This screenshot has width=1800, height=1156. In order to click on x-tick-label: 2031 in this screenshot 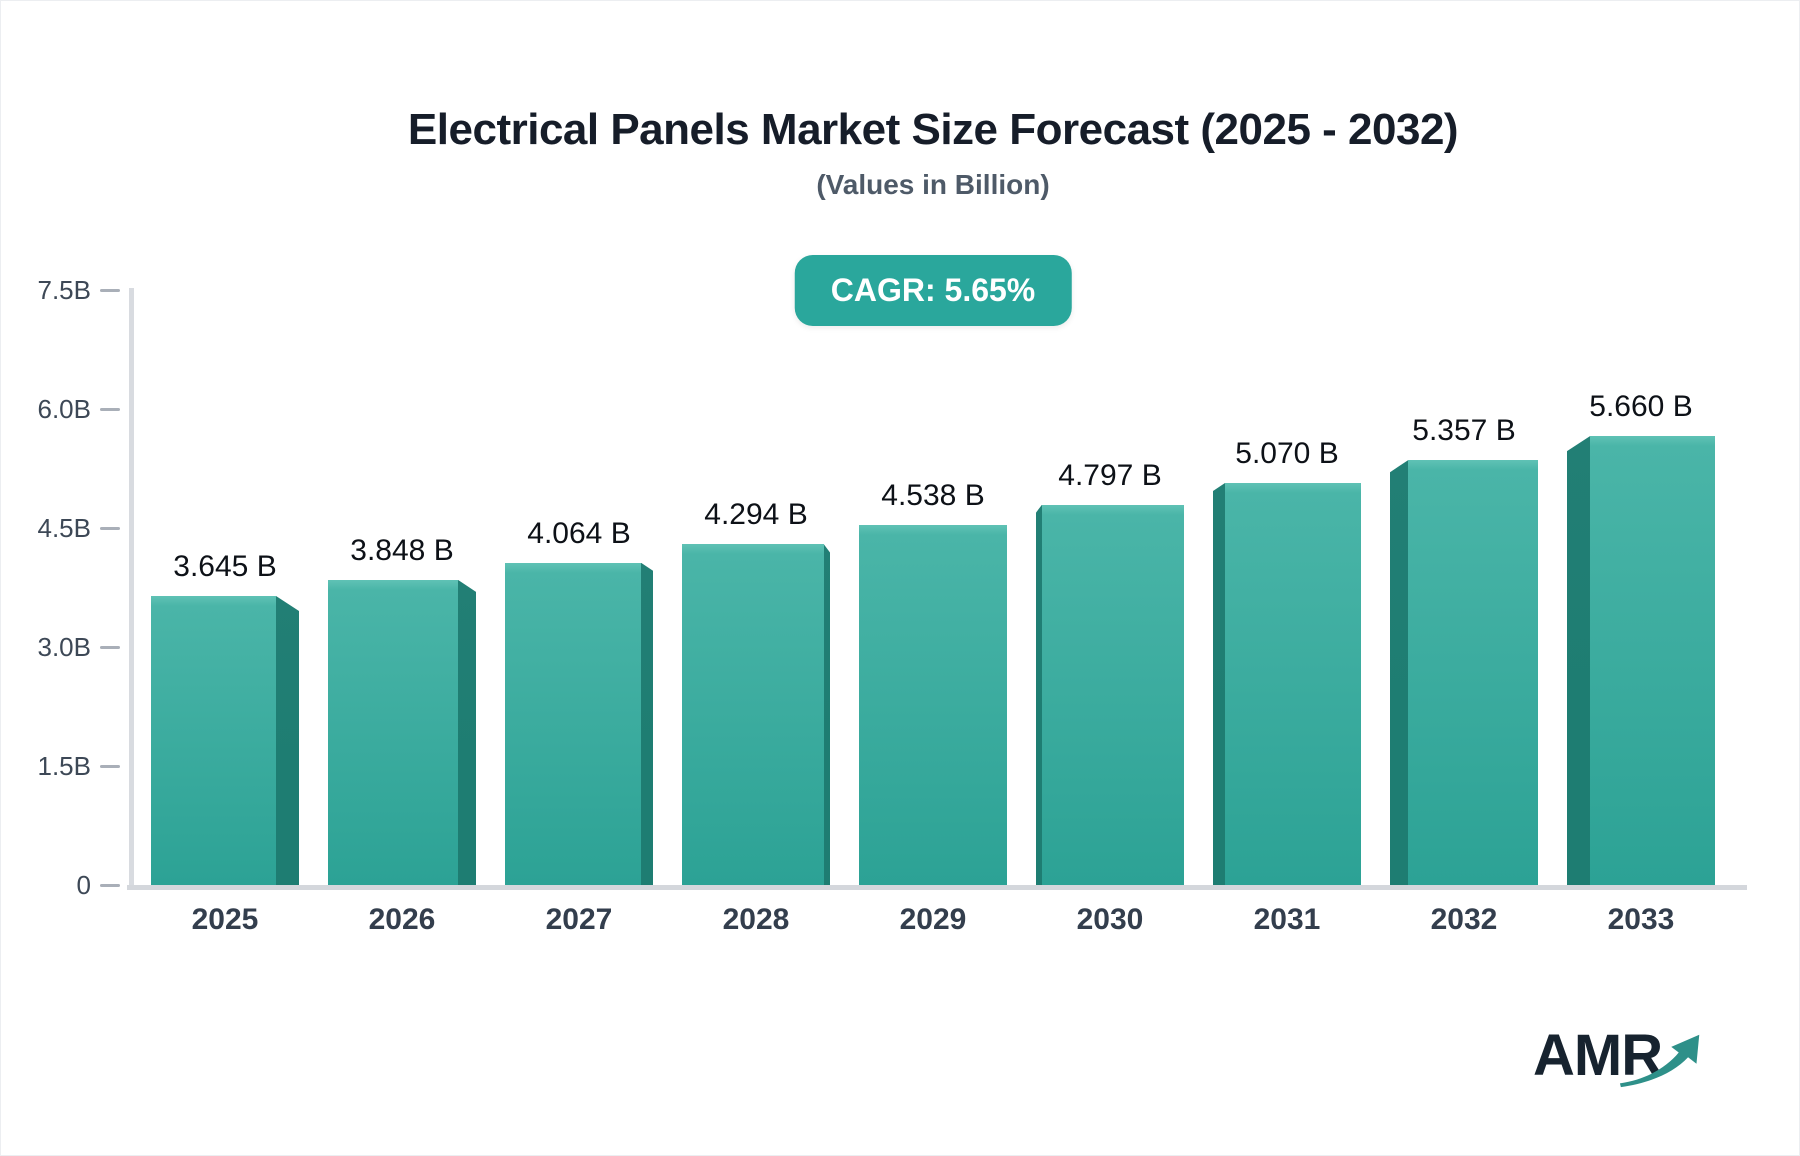, I will do `click(1287, 919)`.